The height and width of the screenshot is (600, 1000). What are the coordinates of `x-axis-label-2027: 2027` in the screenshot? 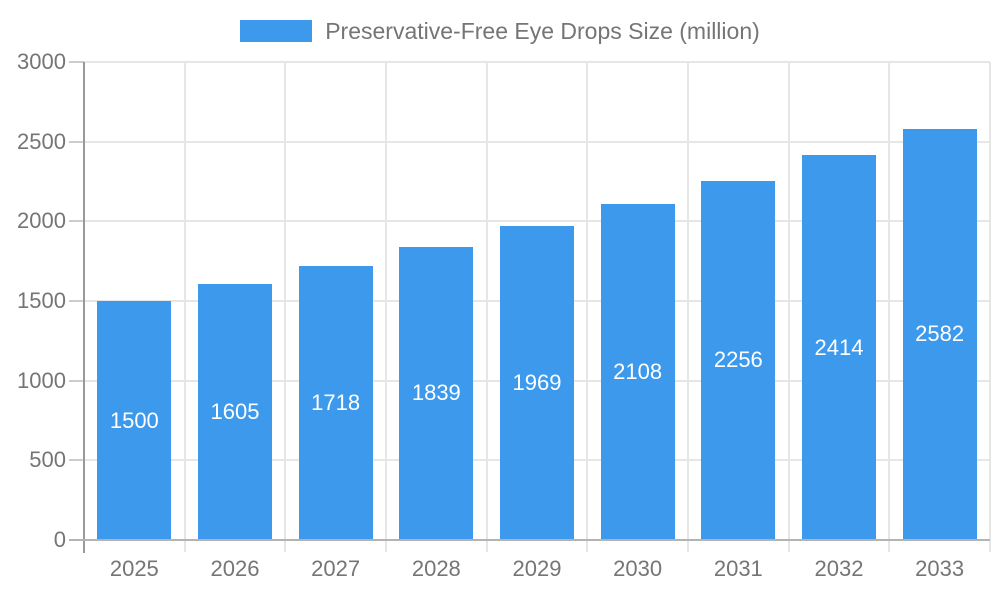 It's located at (336, 568).